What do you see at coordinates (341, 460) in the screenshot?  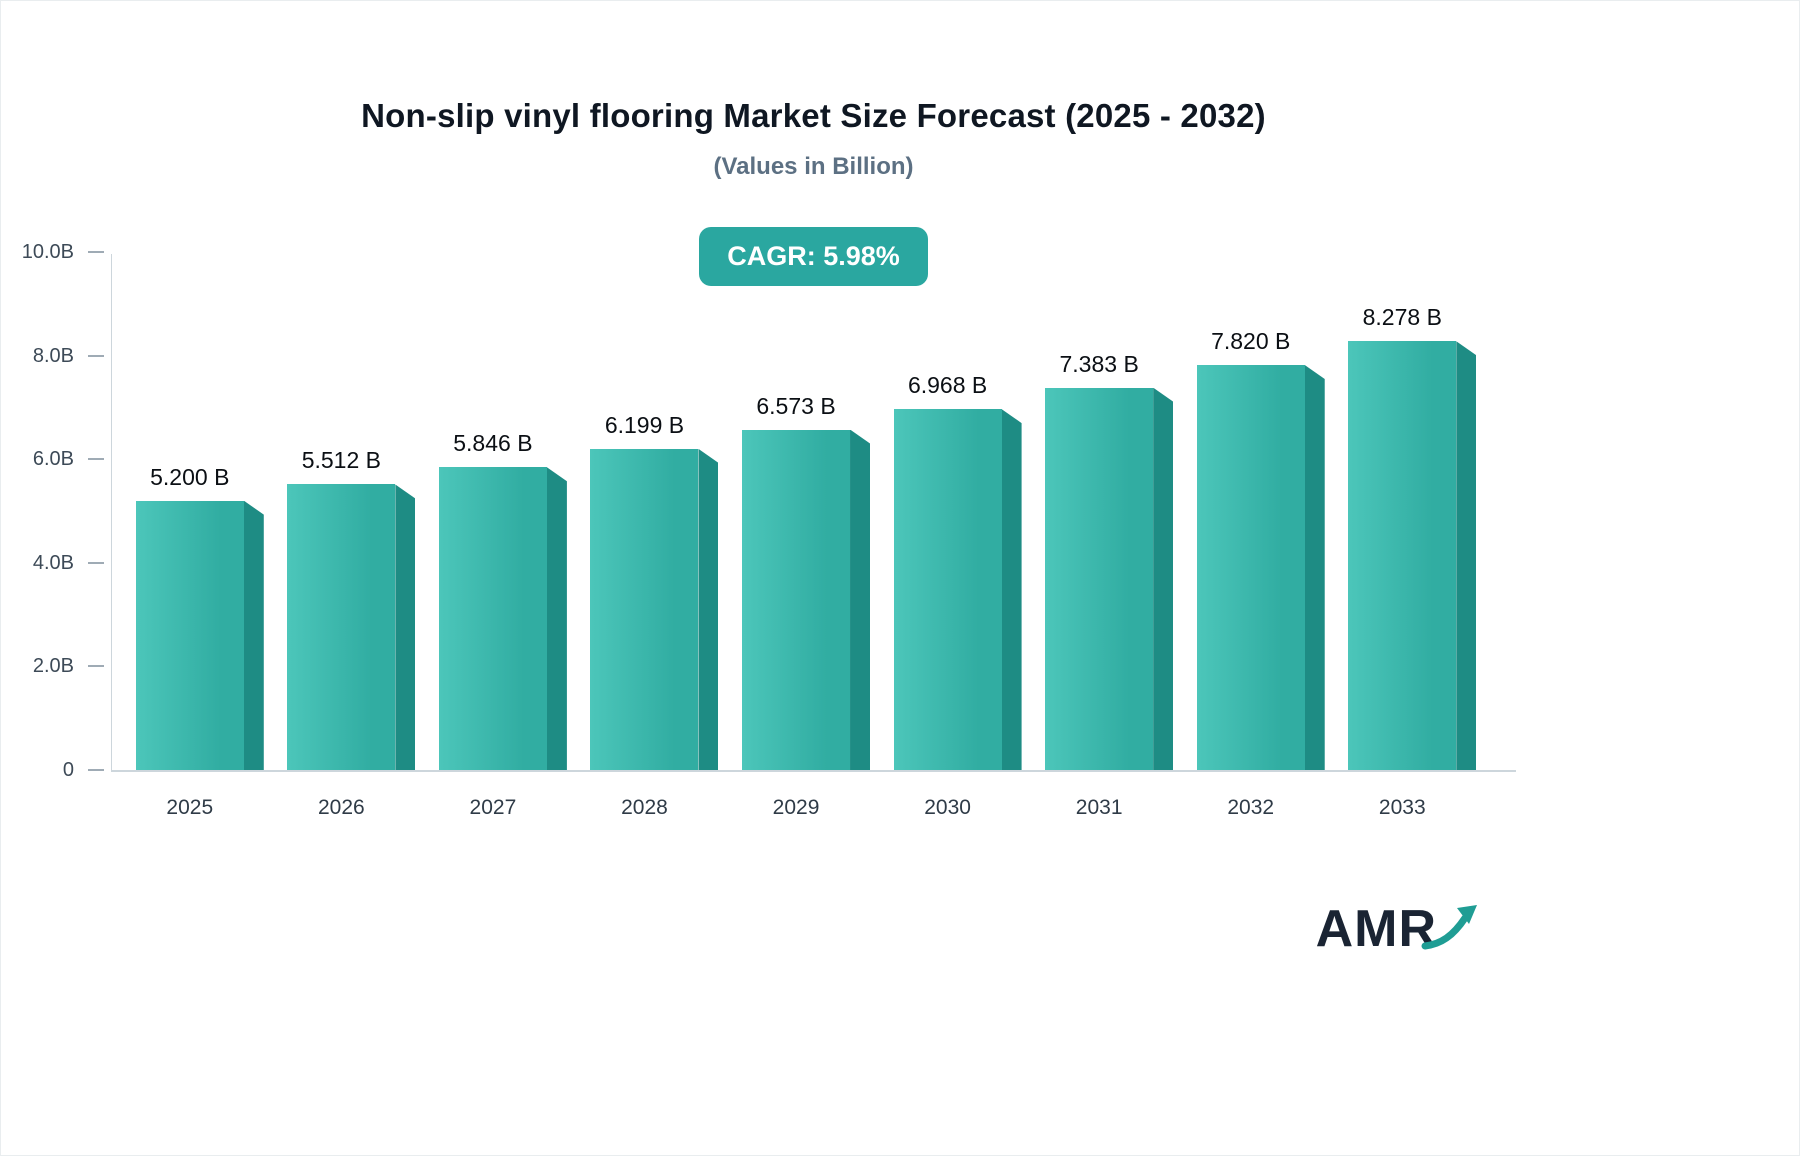 I see `bar-value-label: 5.512 B` at bounding box center [341, 460].